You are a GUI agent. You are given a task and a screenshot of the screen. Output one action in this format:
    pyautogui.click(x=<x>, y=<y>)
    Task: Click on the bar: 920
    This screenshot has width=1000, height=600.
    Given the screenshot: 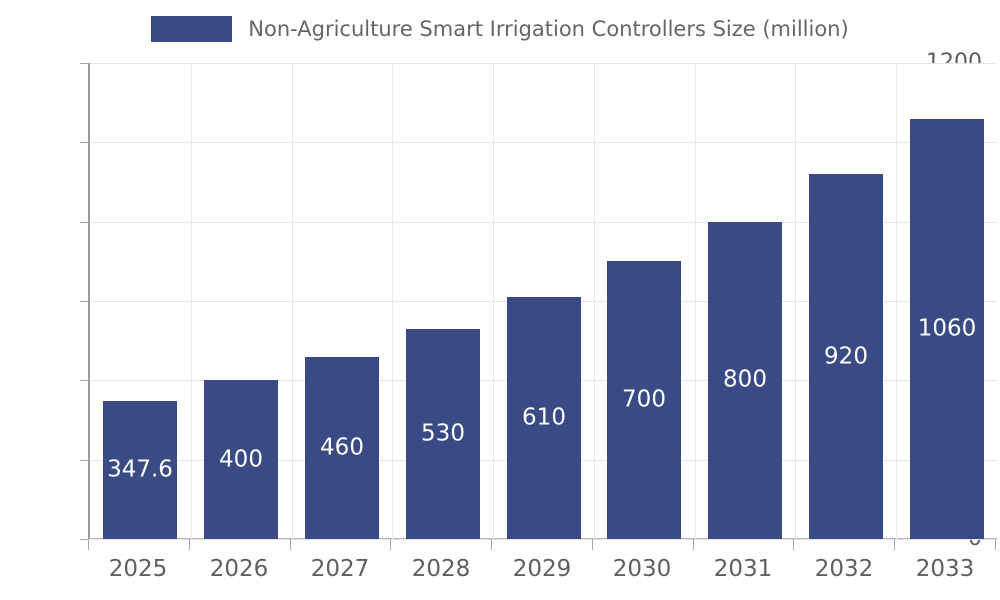 What is the action you would take?
    pyautogui.click(x=846, y=356)
    